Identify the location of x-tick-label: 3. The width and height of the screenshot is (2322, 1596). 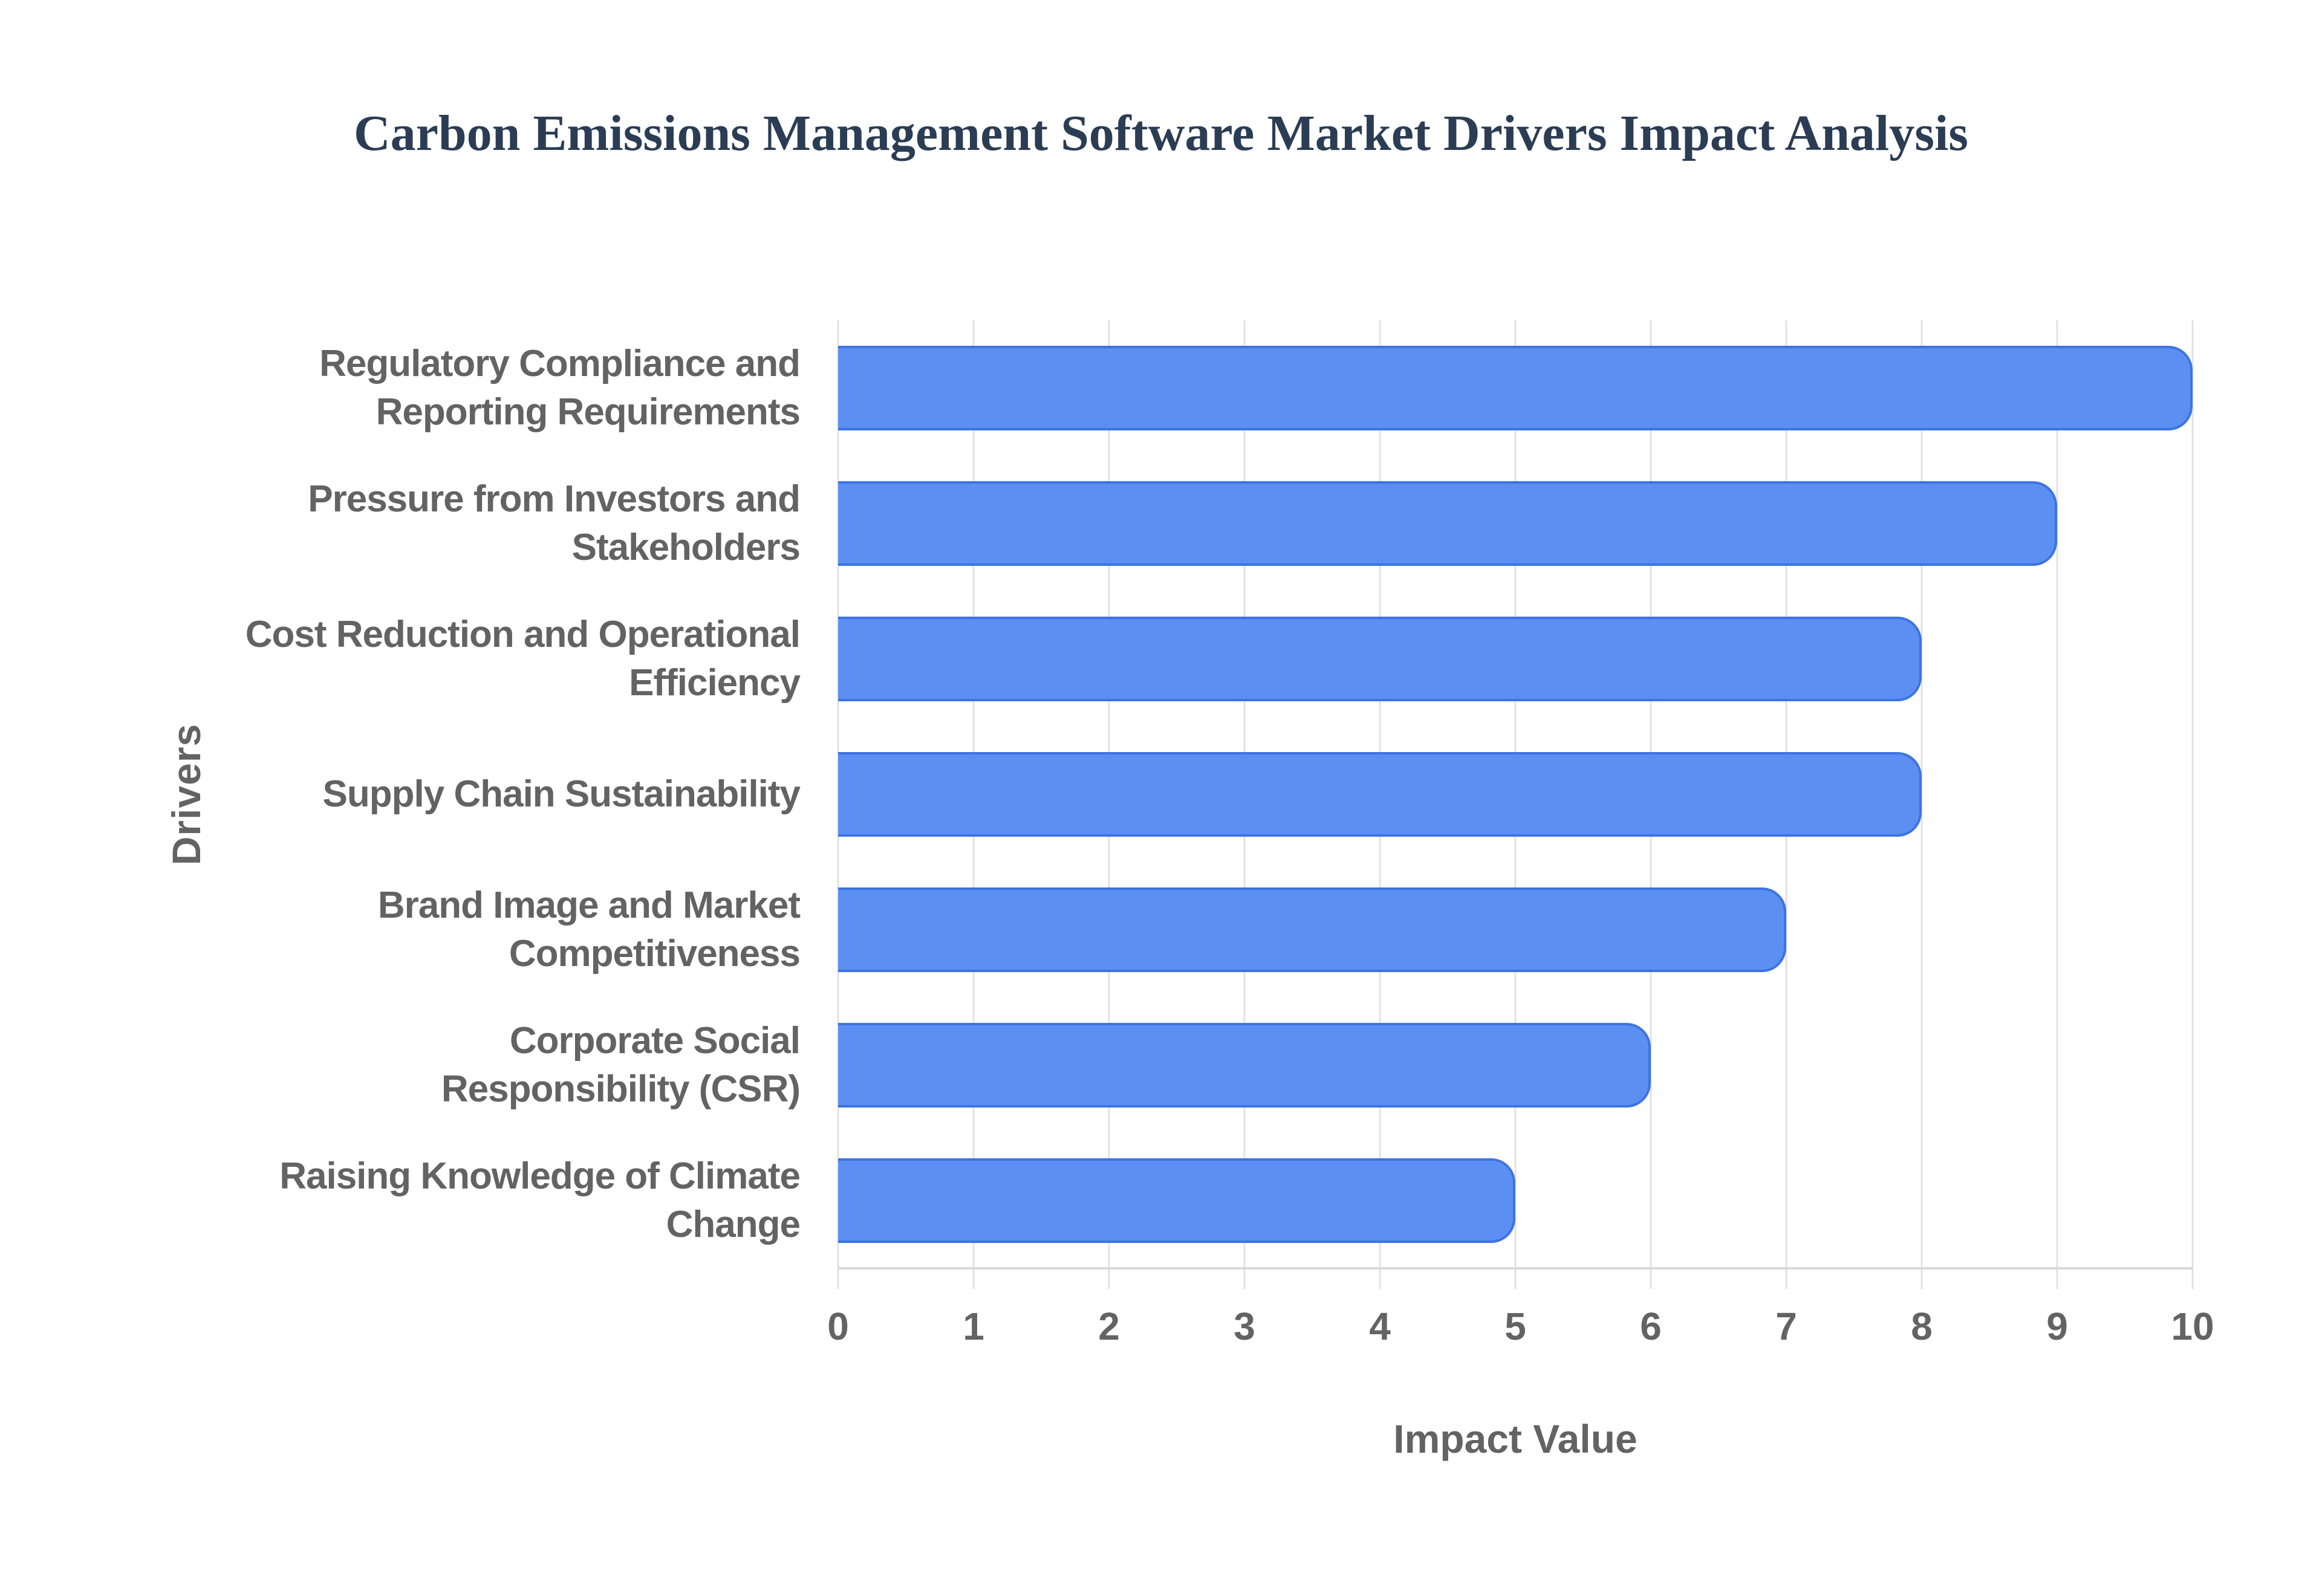
(1244, 1326).